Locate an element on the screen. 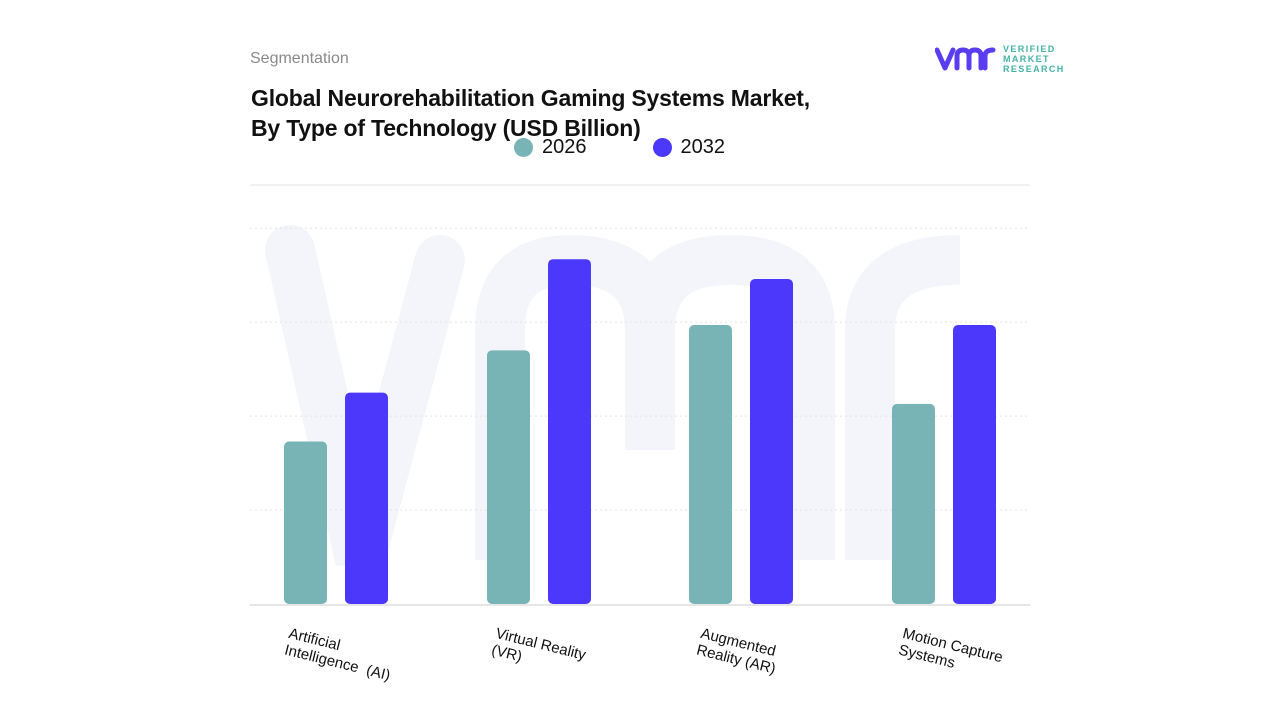  logo-line-1: VERIFIED is located at coordinates (1029, 49).